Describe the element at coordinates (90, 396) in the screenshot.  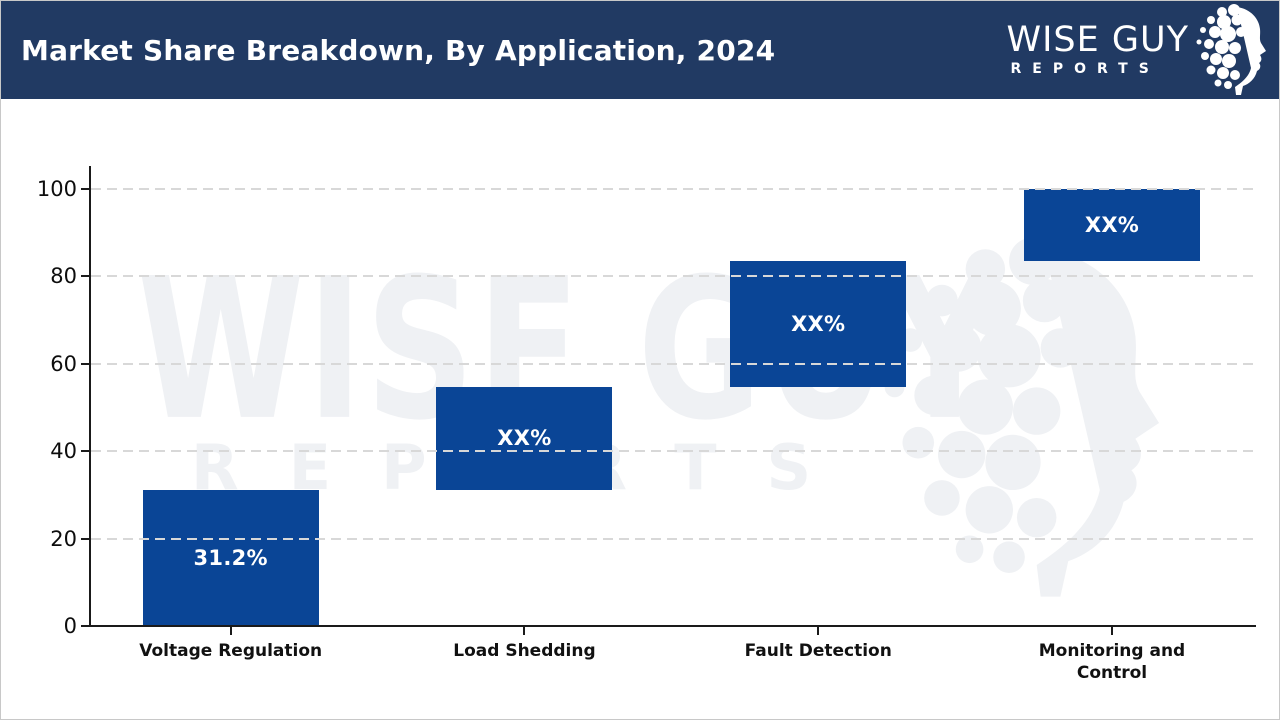
I see `y-axis-spine` at that location.